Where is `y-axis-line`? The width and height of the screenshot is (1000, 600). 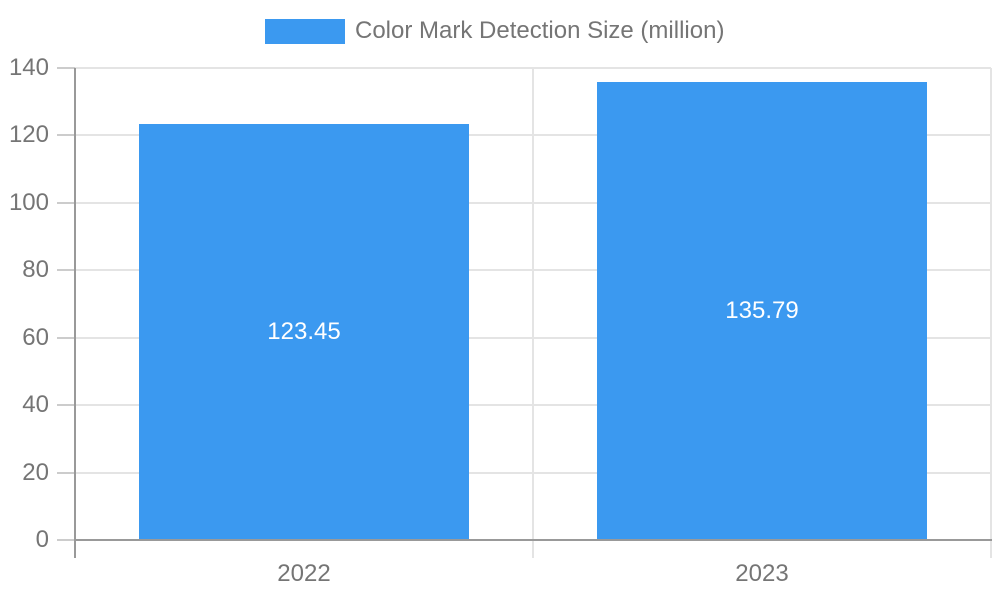 y-axis-line is located at coordinates (75, 313).